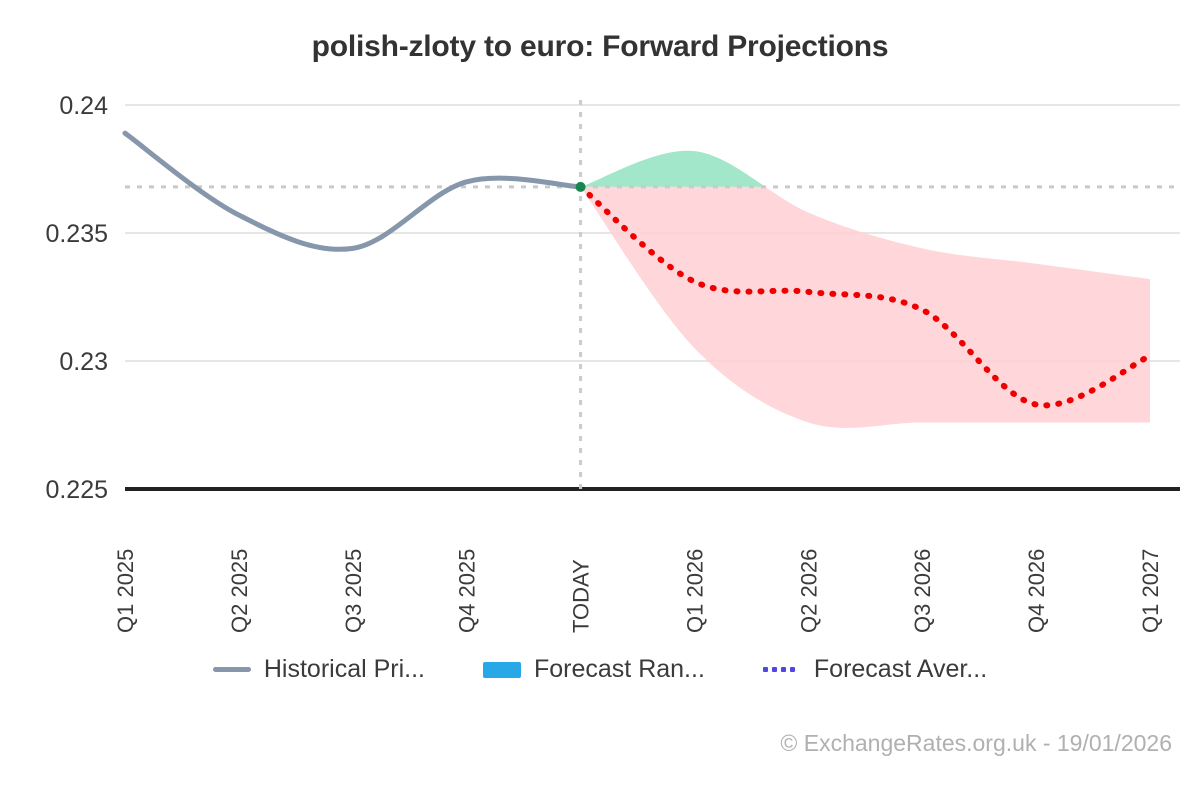 The image size is (1200, 800). Describe the element at coordinates (865, 296) in the screenshot. I see `forecast-average-line` at that location.